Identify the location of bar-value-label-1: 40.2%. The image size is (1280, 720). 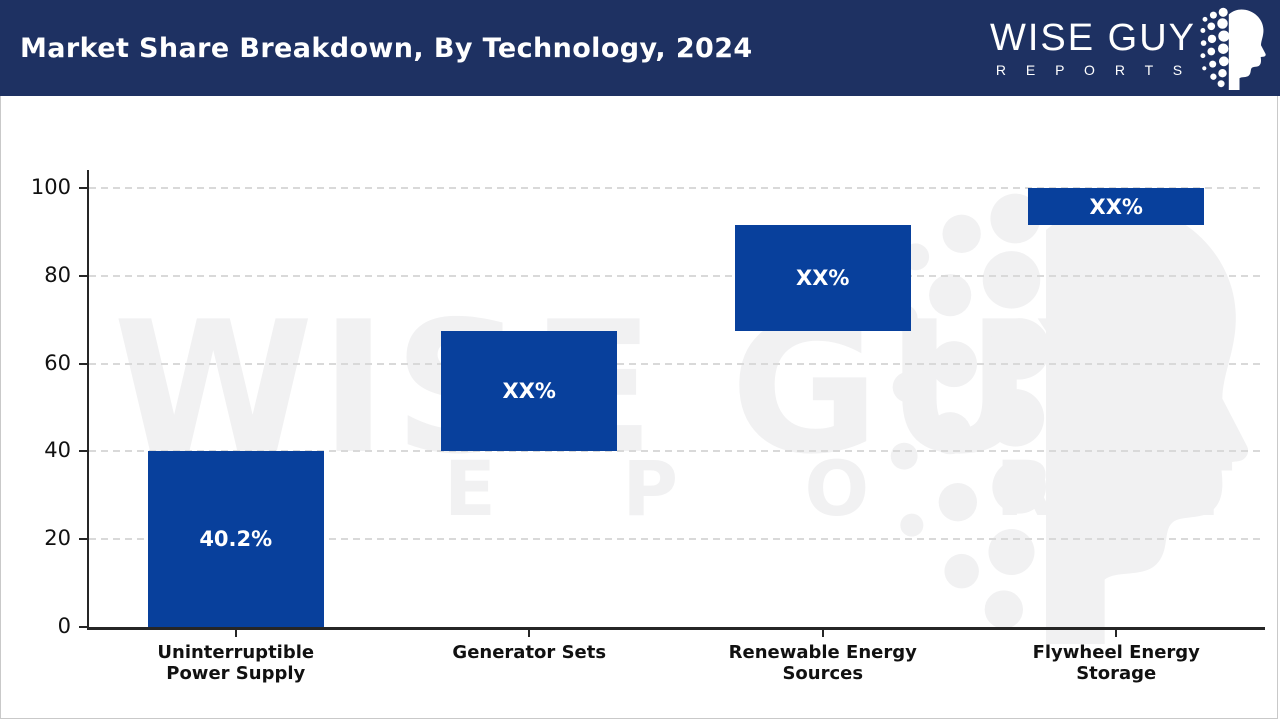
(236, 538).